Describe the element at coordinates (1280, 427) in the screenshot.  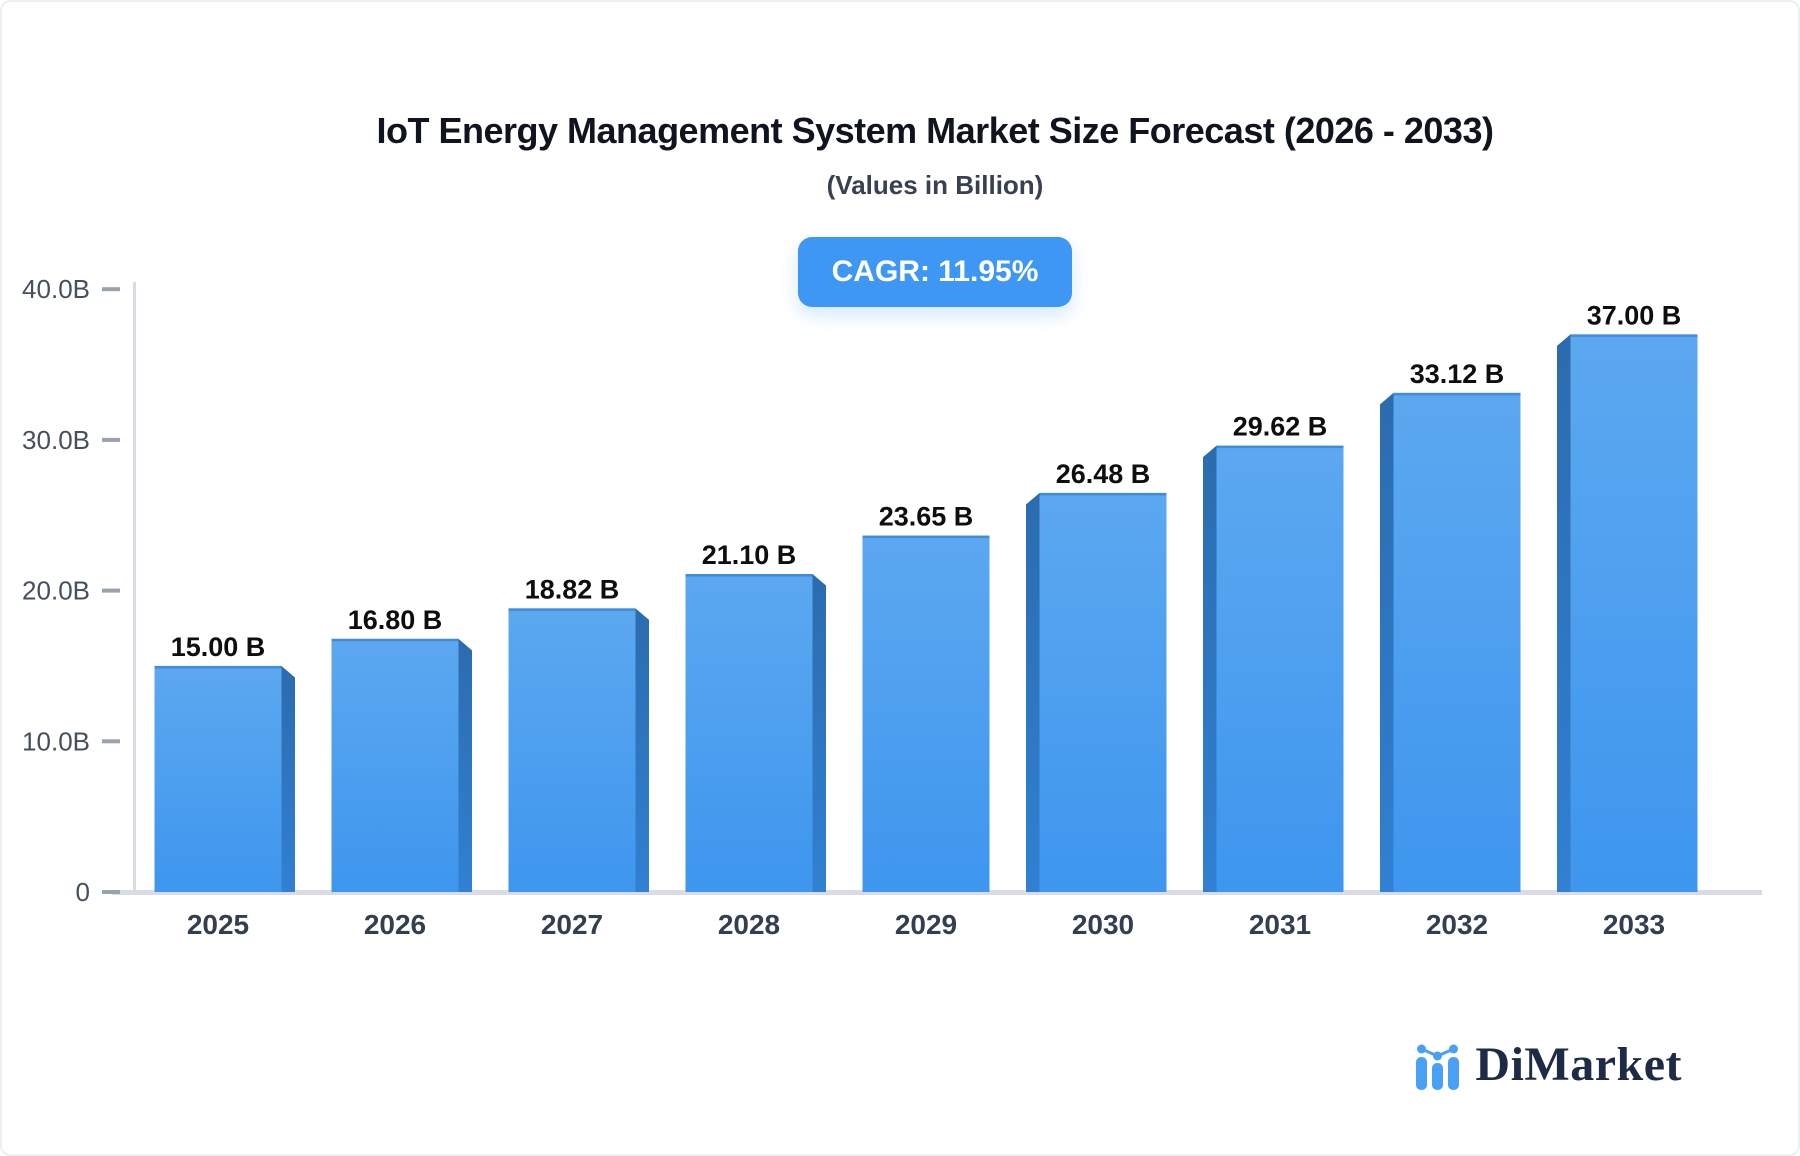
I see `bar-value-label: 29.62 B` at that location.